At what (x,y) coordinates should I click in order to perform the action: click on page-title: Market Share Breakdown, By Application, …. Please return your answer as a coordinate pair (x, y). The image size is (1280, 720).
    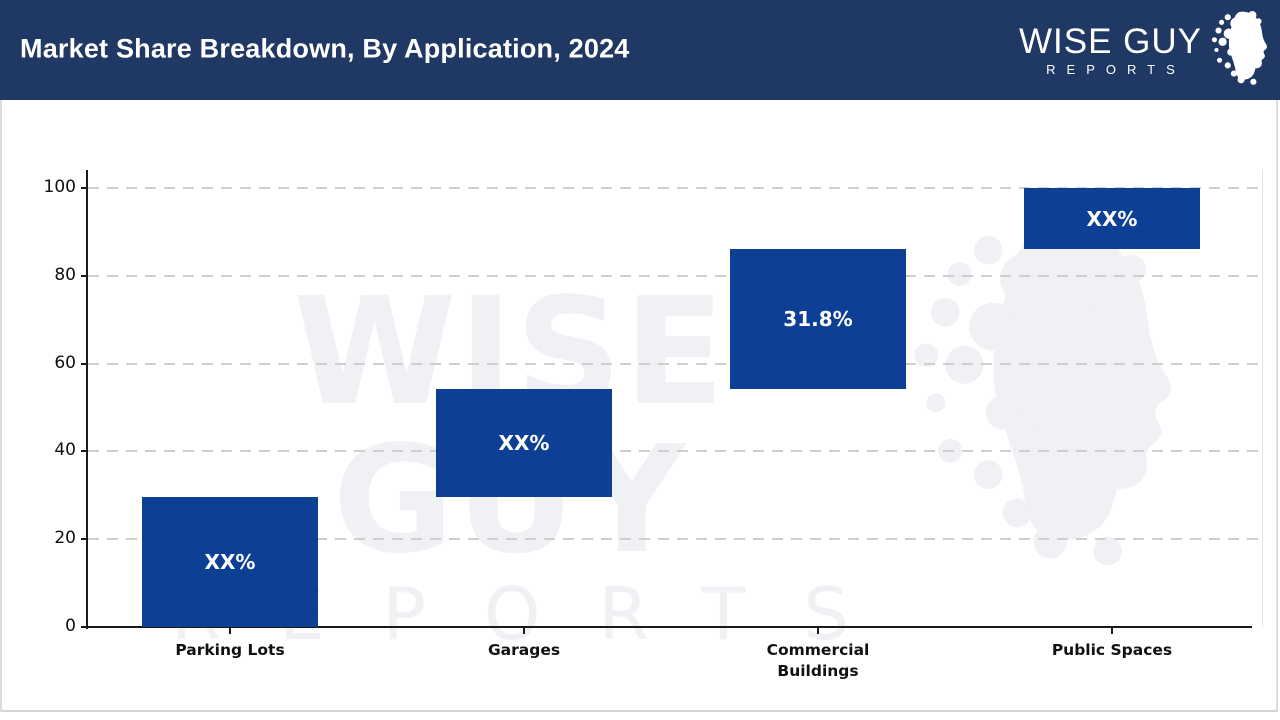
    Looking at the image, I should click on (325, 48).